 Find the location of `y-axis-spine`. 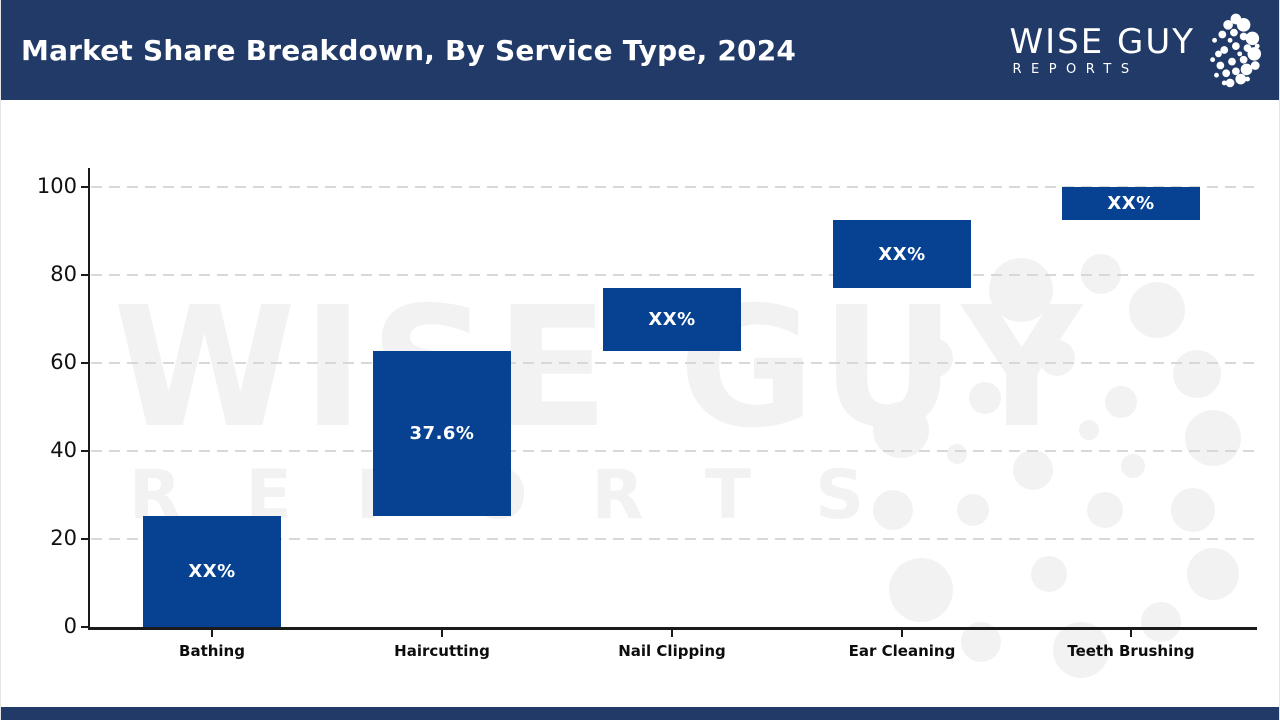

y-axis-spine is located at coordinates (89, 399).